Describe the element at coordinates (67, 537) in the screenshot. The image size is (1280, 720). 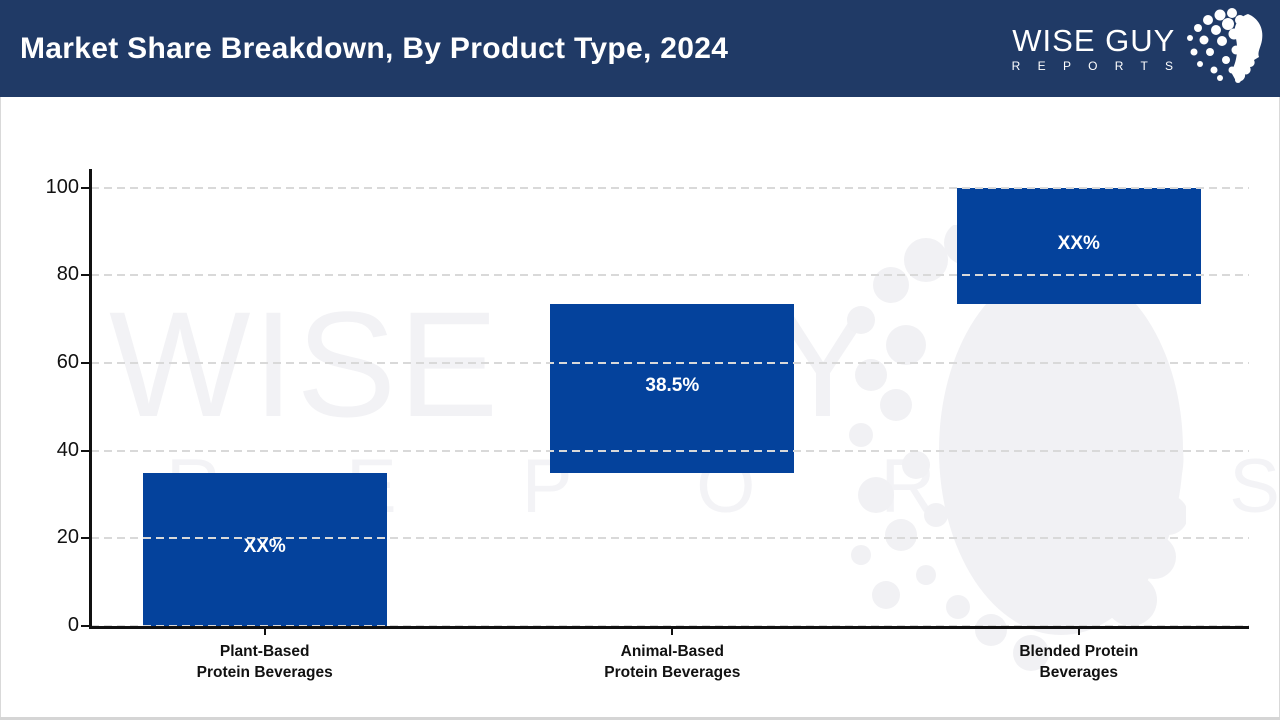
I see `y-tick-label: 20` at that location.